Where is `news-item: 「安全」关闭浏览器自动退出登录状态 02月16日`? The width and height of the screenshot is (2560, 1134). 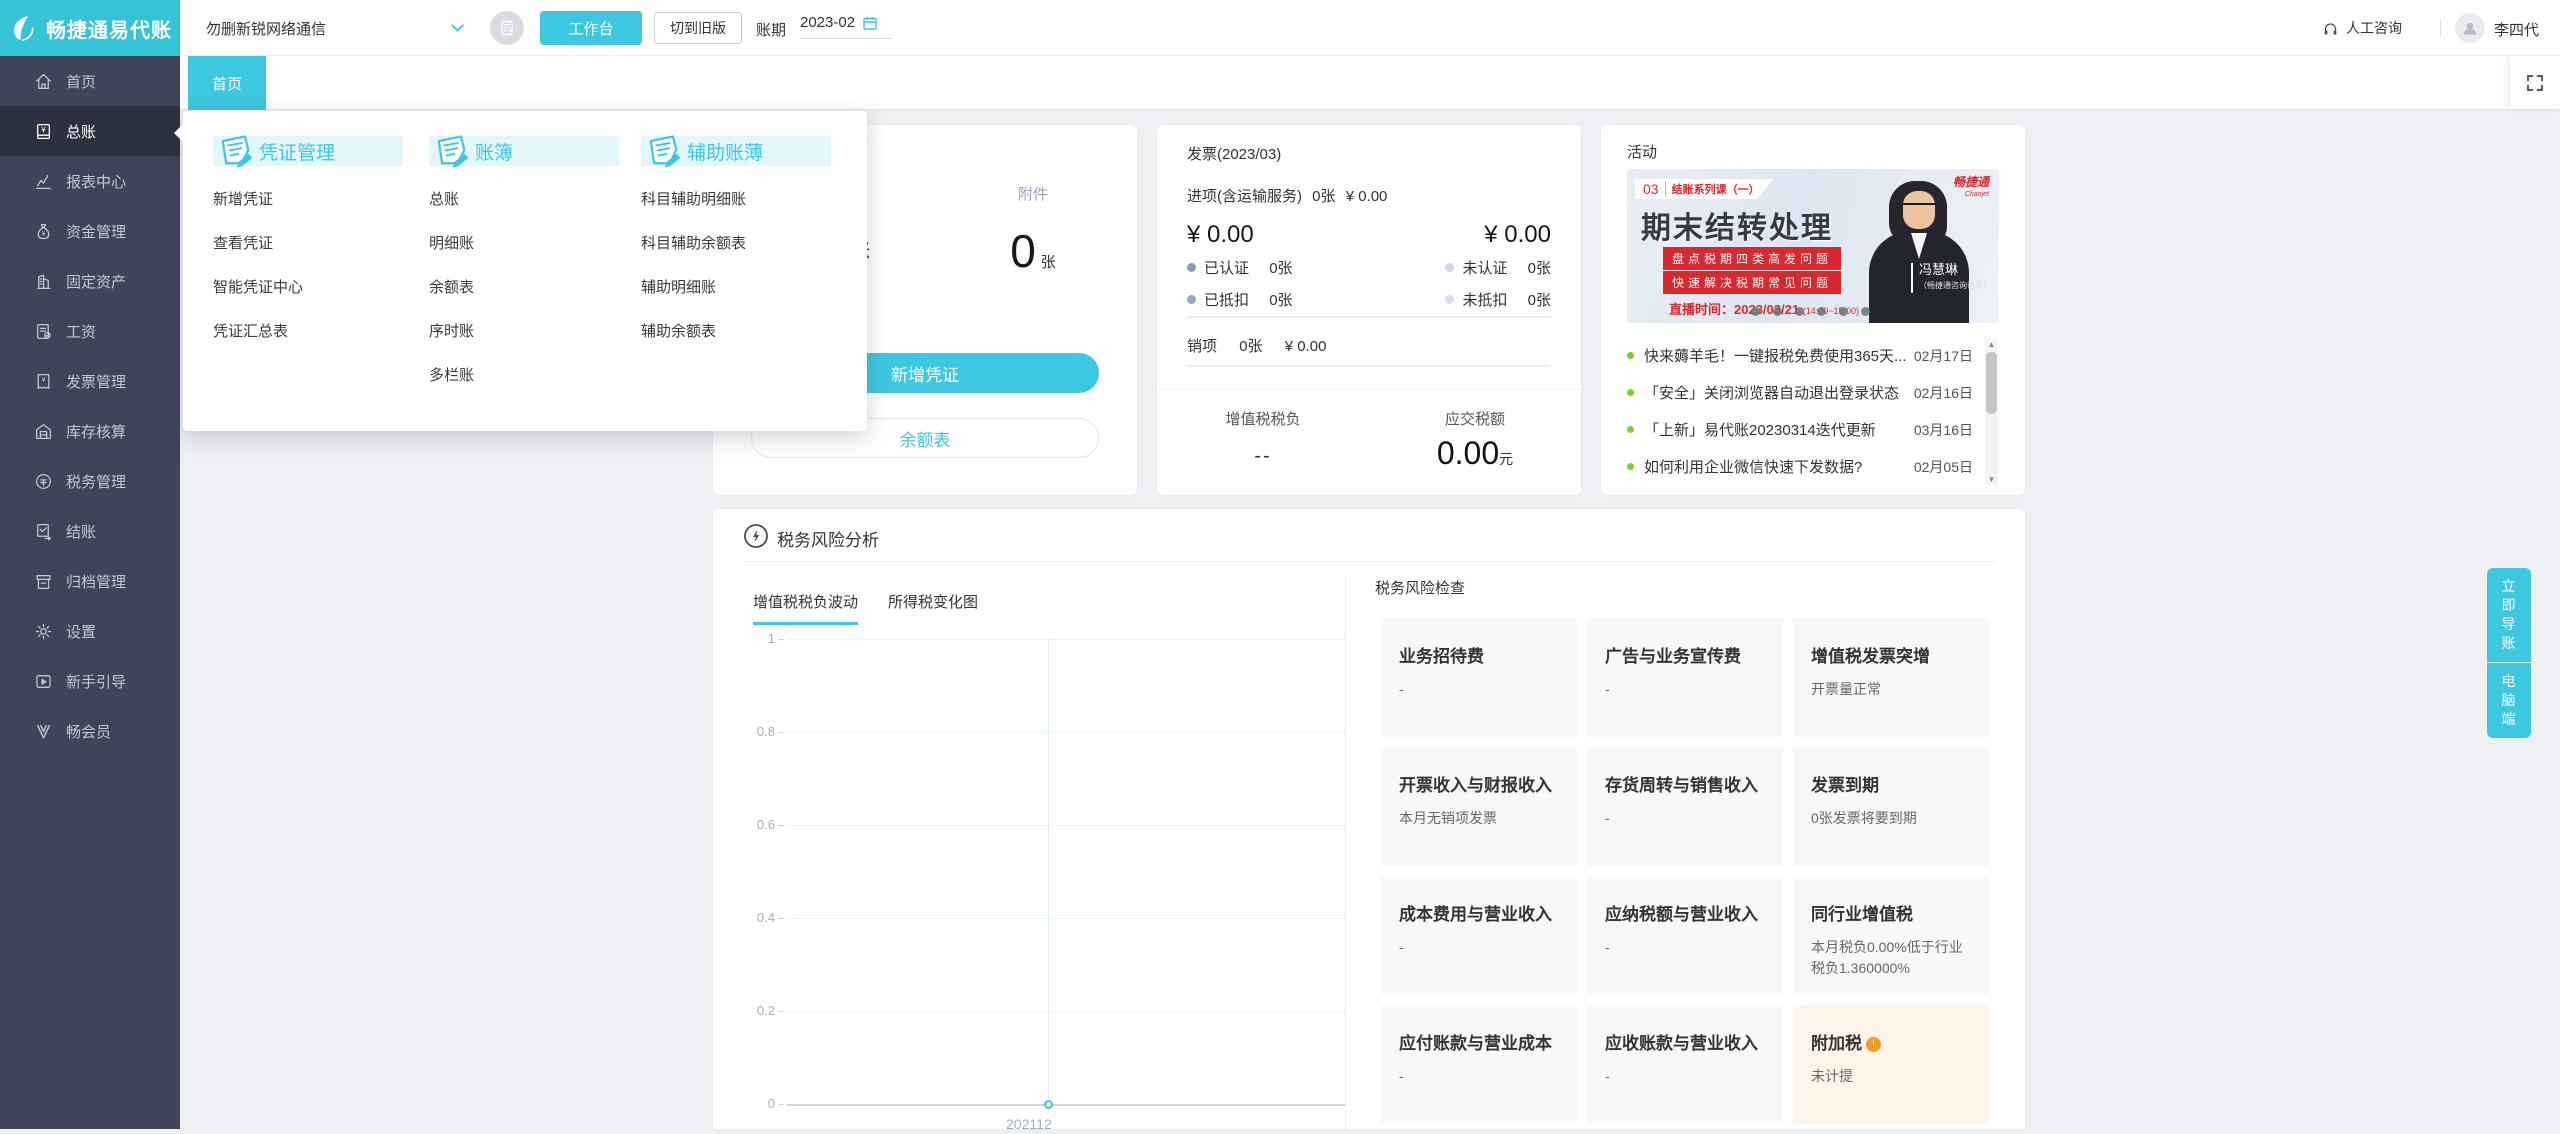 news-item: 「安全」关闭浏览器自动退出登录状态 02月16日 is located at coordinates (1800, 392).